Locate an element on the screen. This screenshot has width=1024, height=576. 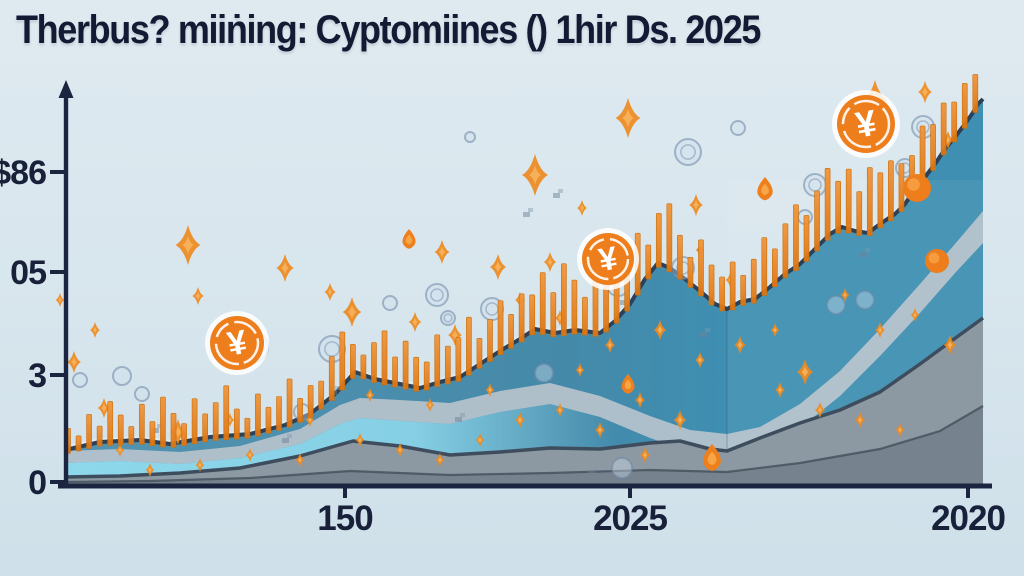
x-tick-label: 2025 is located at coordinates (630, 518).